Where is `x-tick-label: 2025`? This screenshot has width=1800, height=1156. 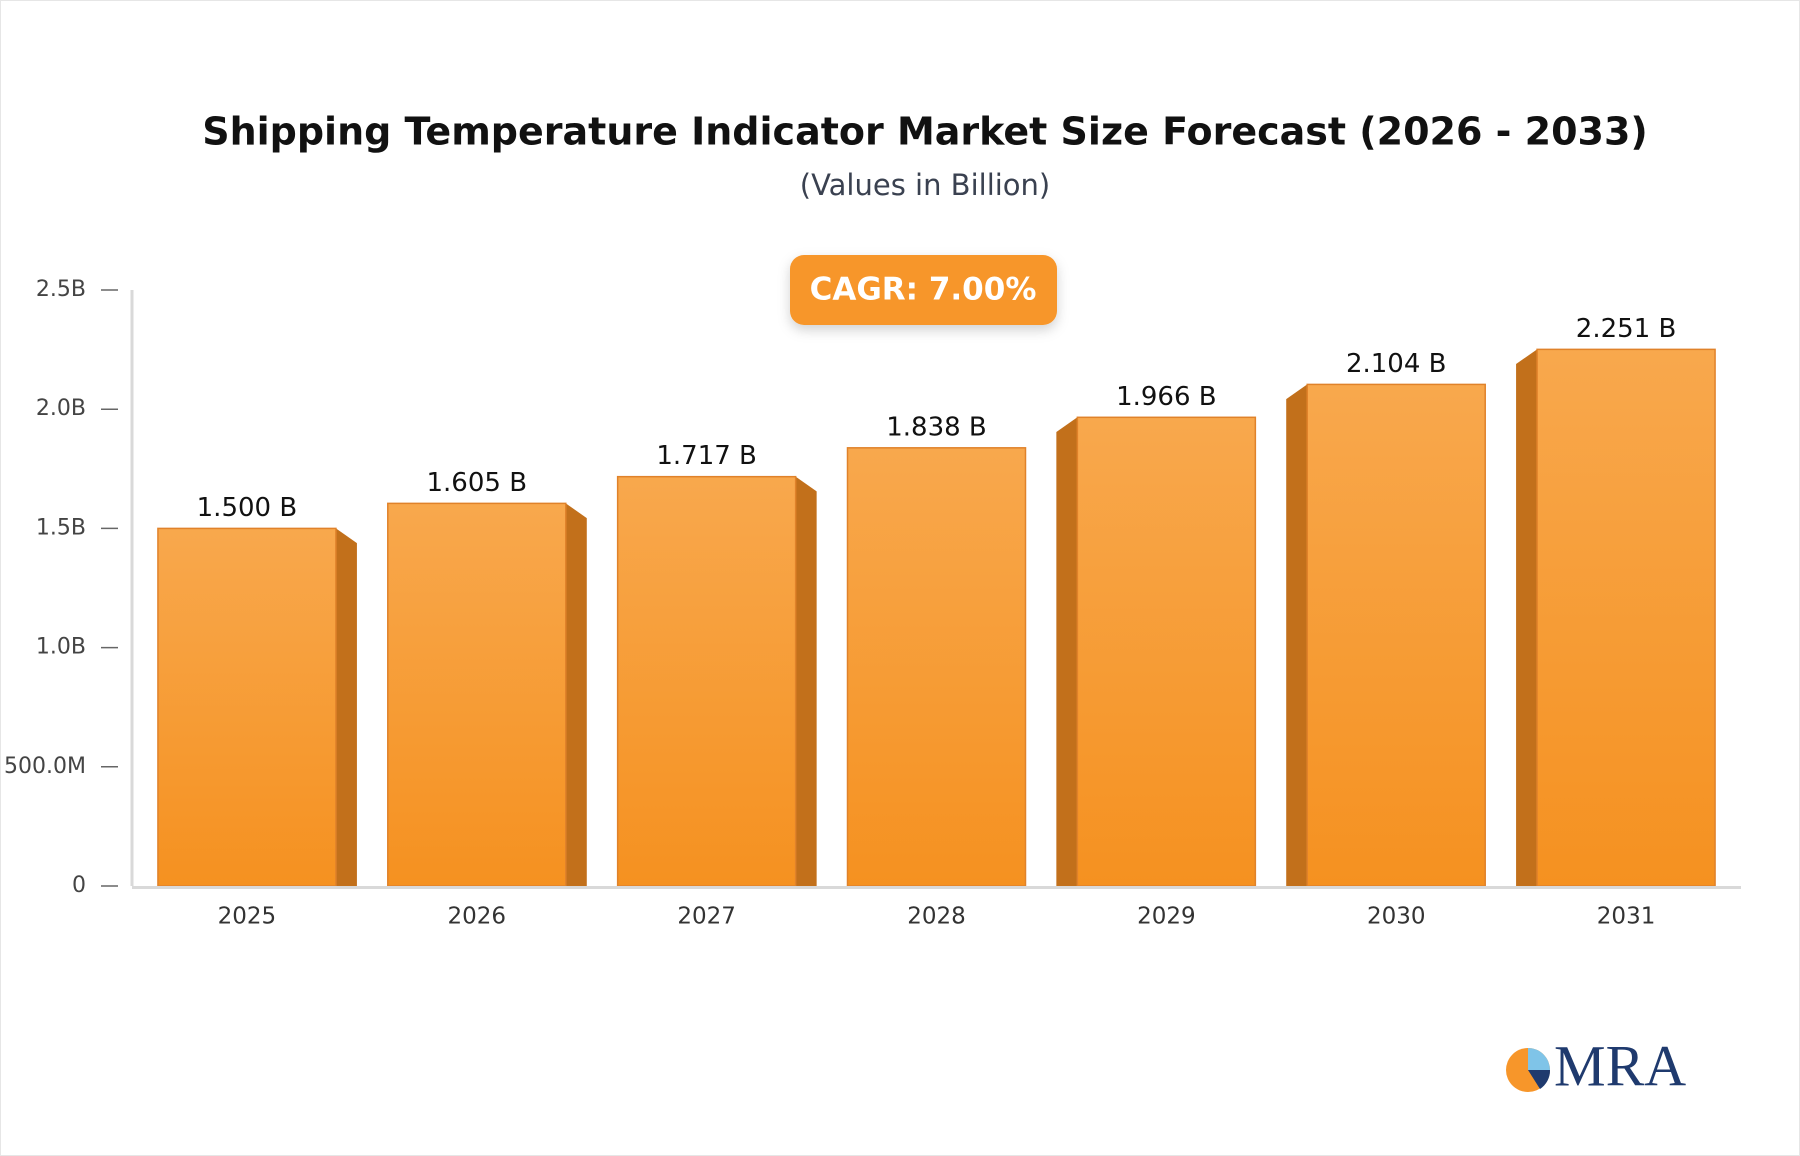 x-tick-label: 2025 is located at coordinates (247, 917).